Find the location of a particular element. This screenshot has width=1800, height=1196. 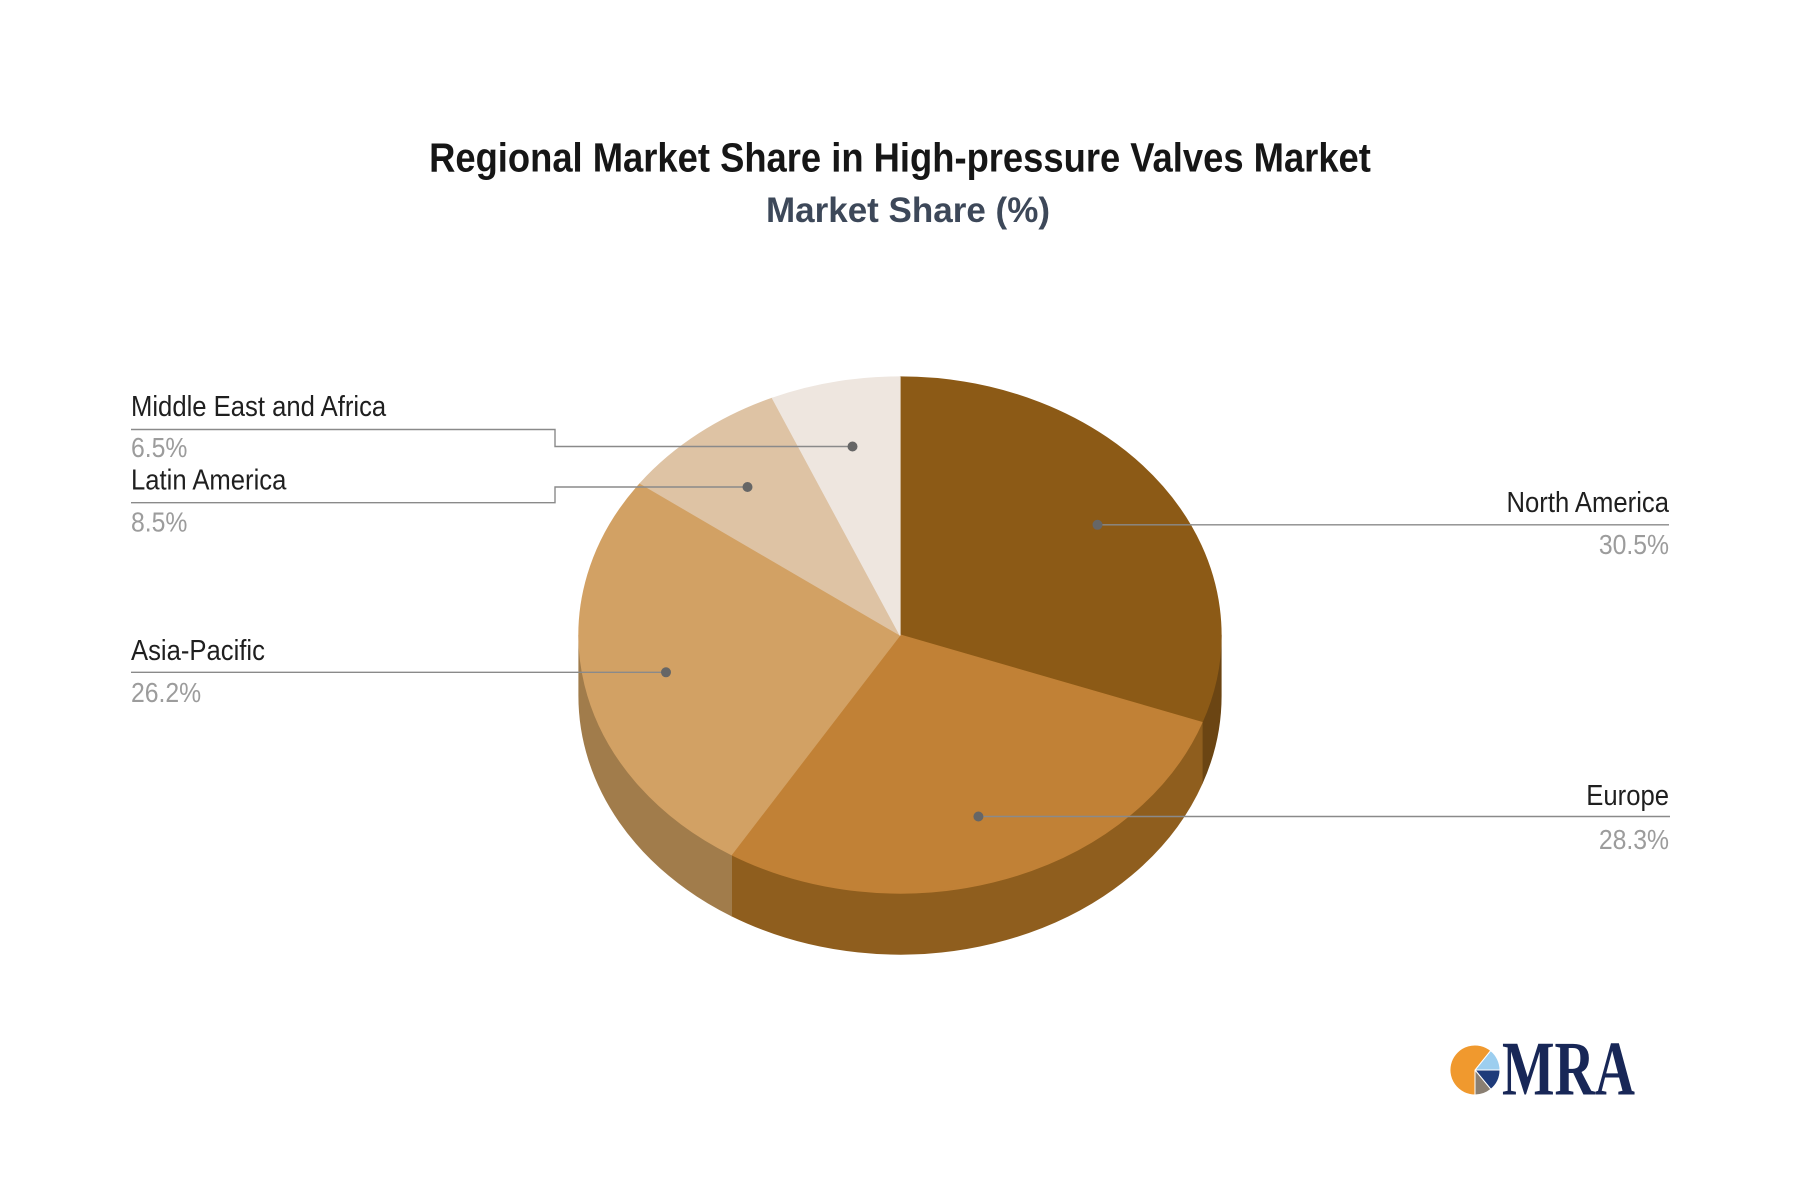

svg-text: Market Share (%) is located at coordinates (908, 210).